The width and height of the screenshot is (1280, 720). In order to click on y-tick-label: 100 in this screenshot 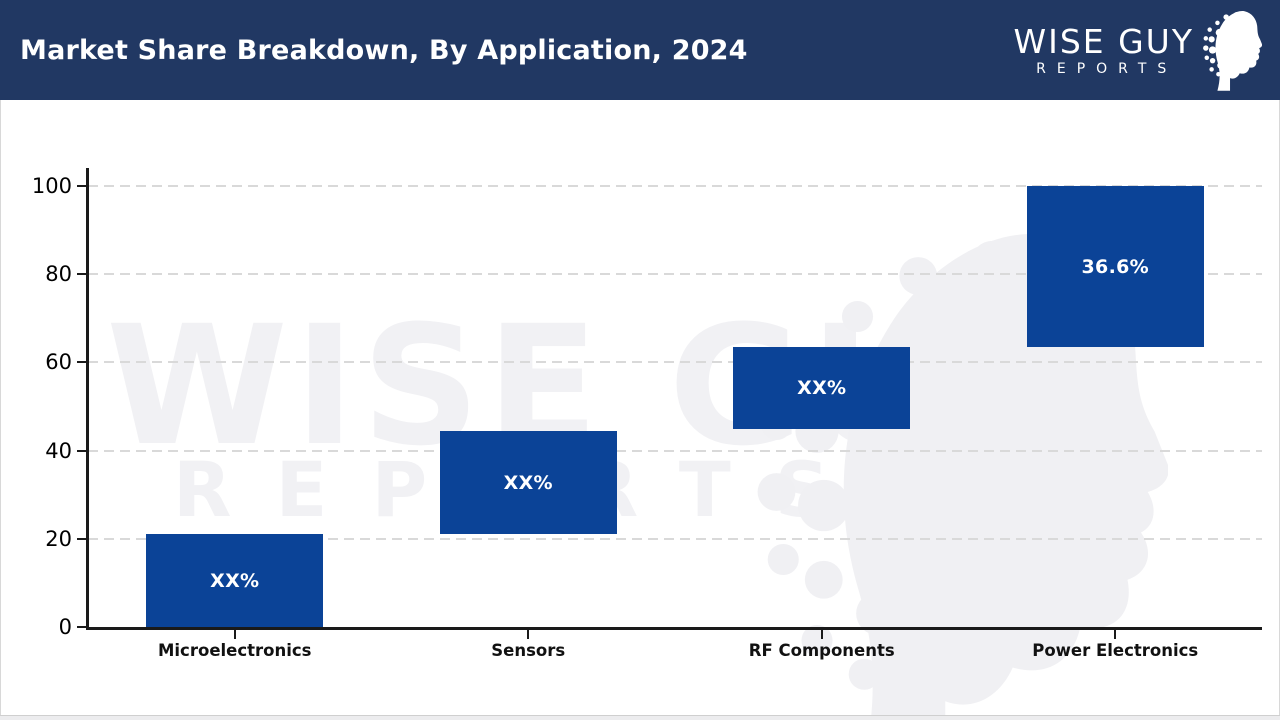, I will do `click(51, 186)`.